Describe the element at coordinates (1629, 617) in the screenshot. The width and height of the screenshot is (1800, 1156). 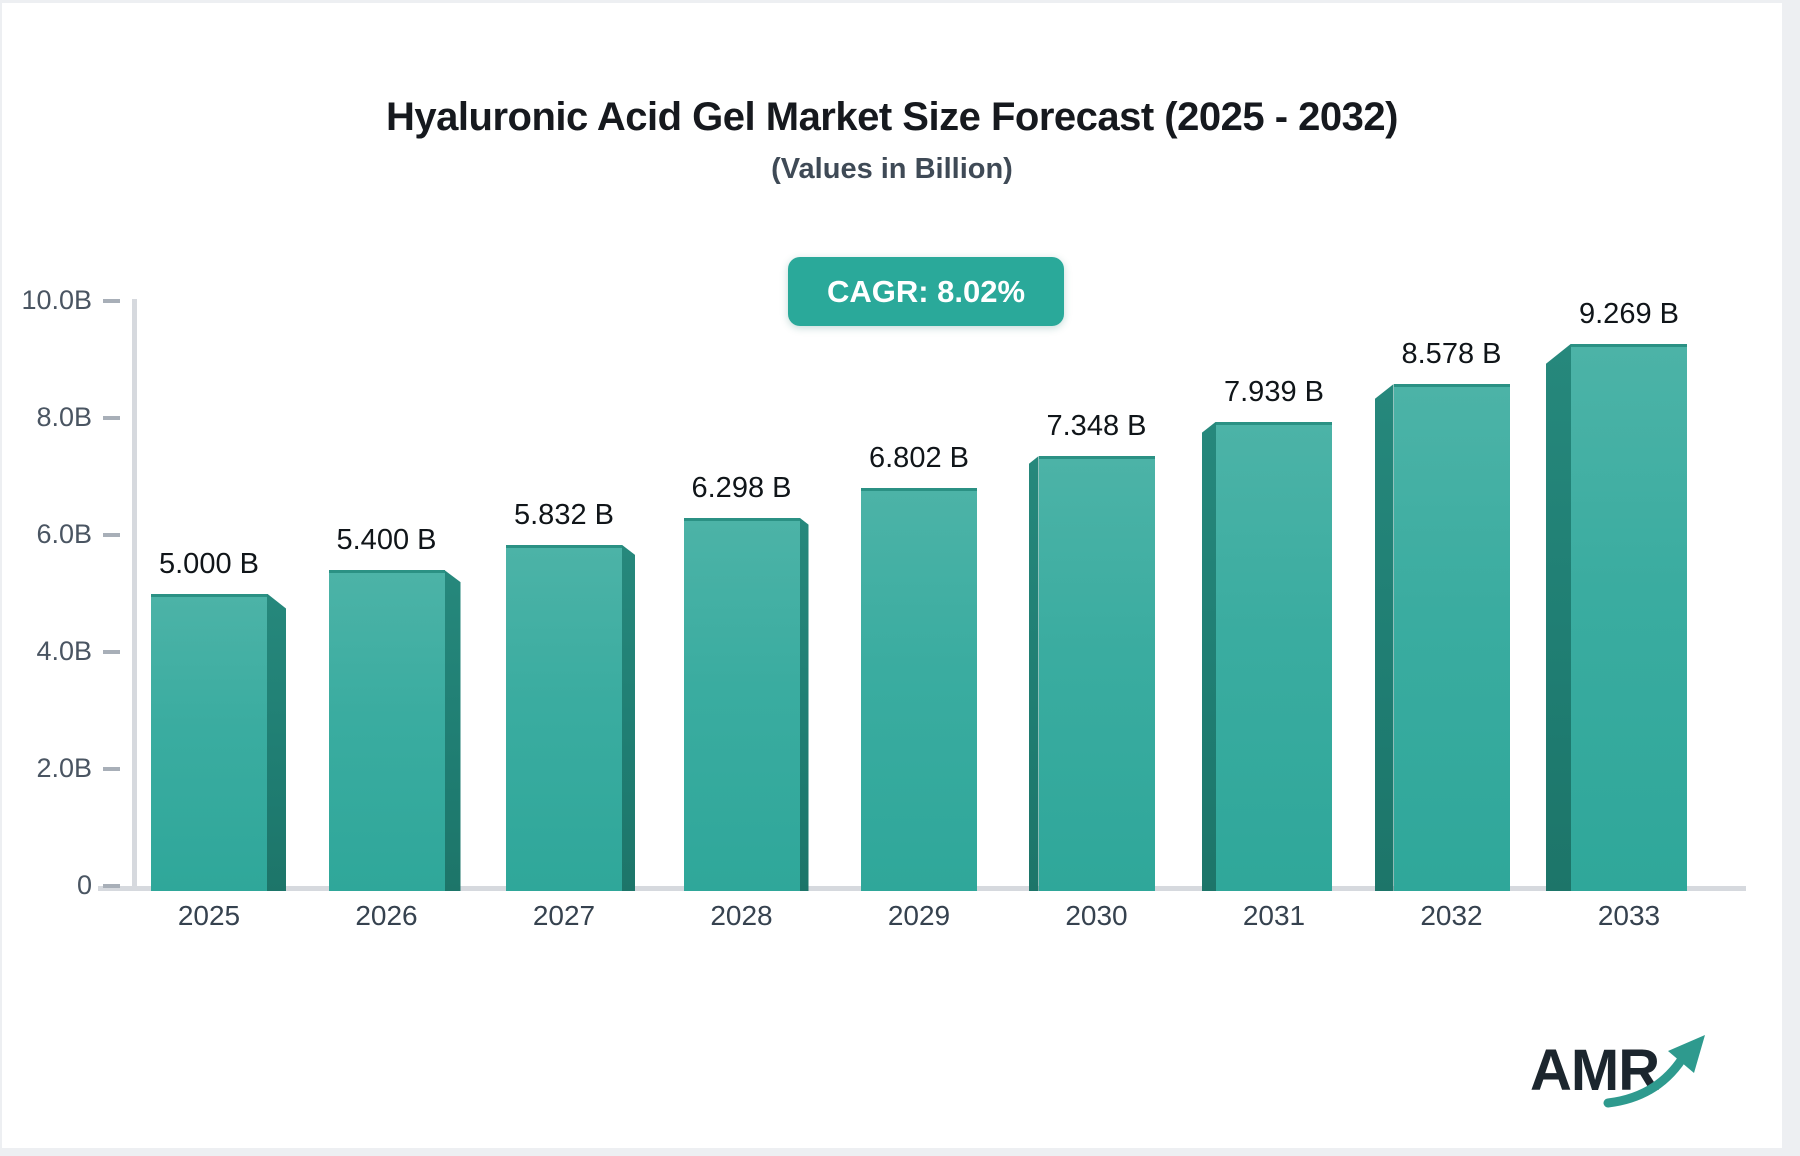
I see `bar-2033` at that location.